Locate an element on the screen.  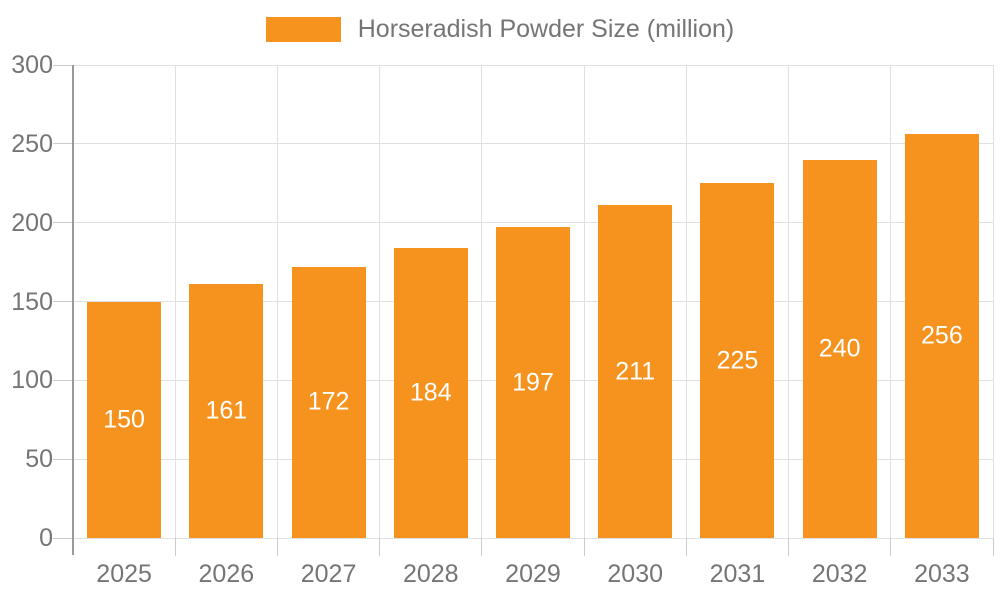
bar-value-label: 256 is located at coordinates (942, 335).